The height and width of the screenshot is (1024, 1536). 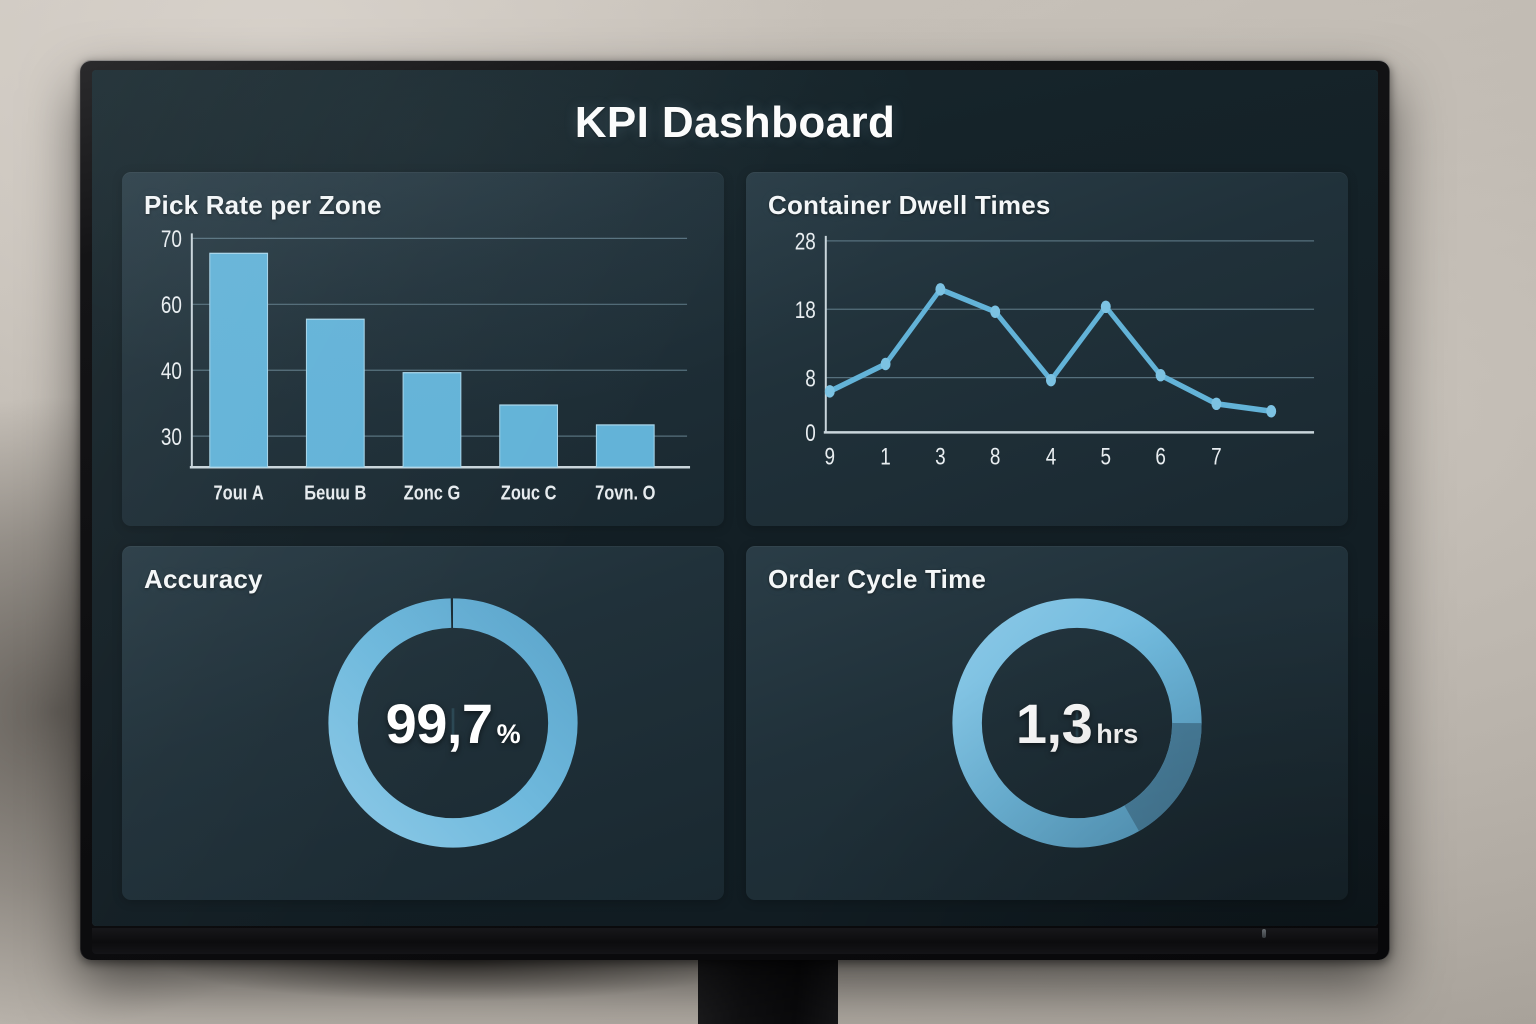 I want to click on line-chart-x-ticks: 9 1 3 8 4 5 6 7, so click(x=1023, y=457).